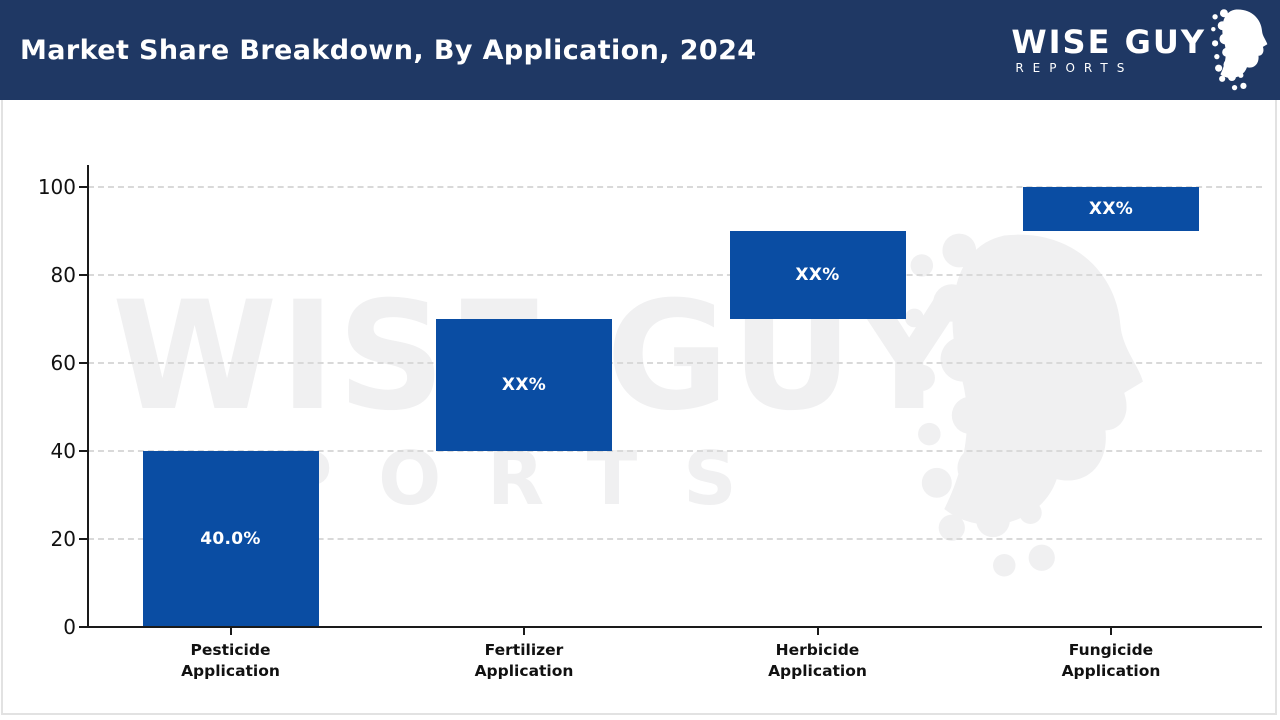 This screenshot has width=1280, height=720. I want to click on bar-pesticide-application: 40.0%, so click(230, 539).